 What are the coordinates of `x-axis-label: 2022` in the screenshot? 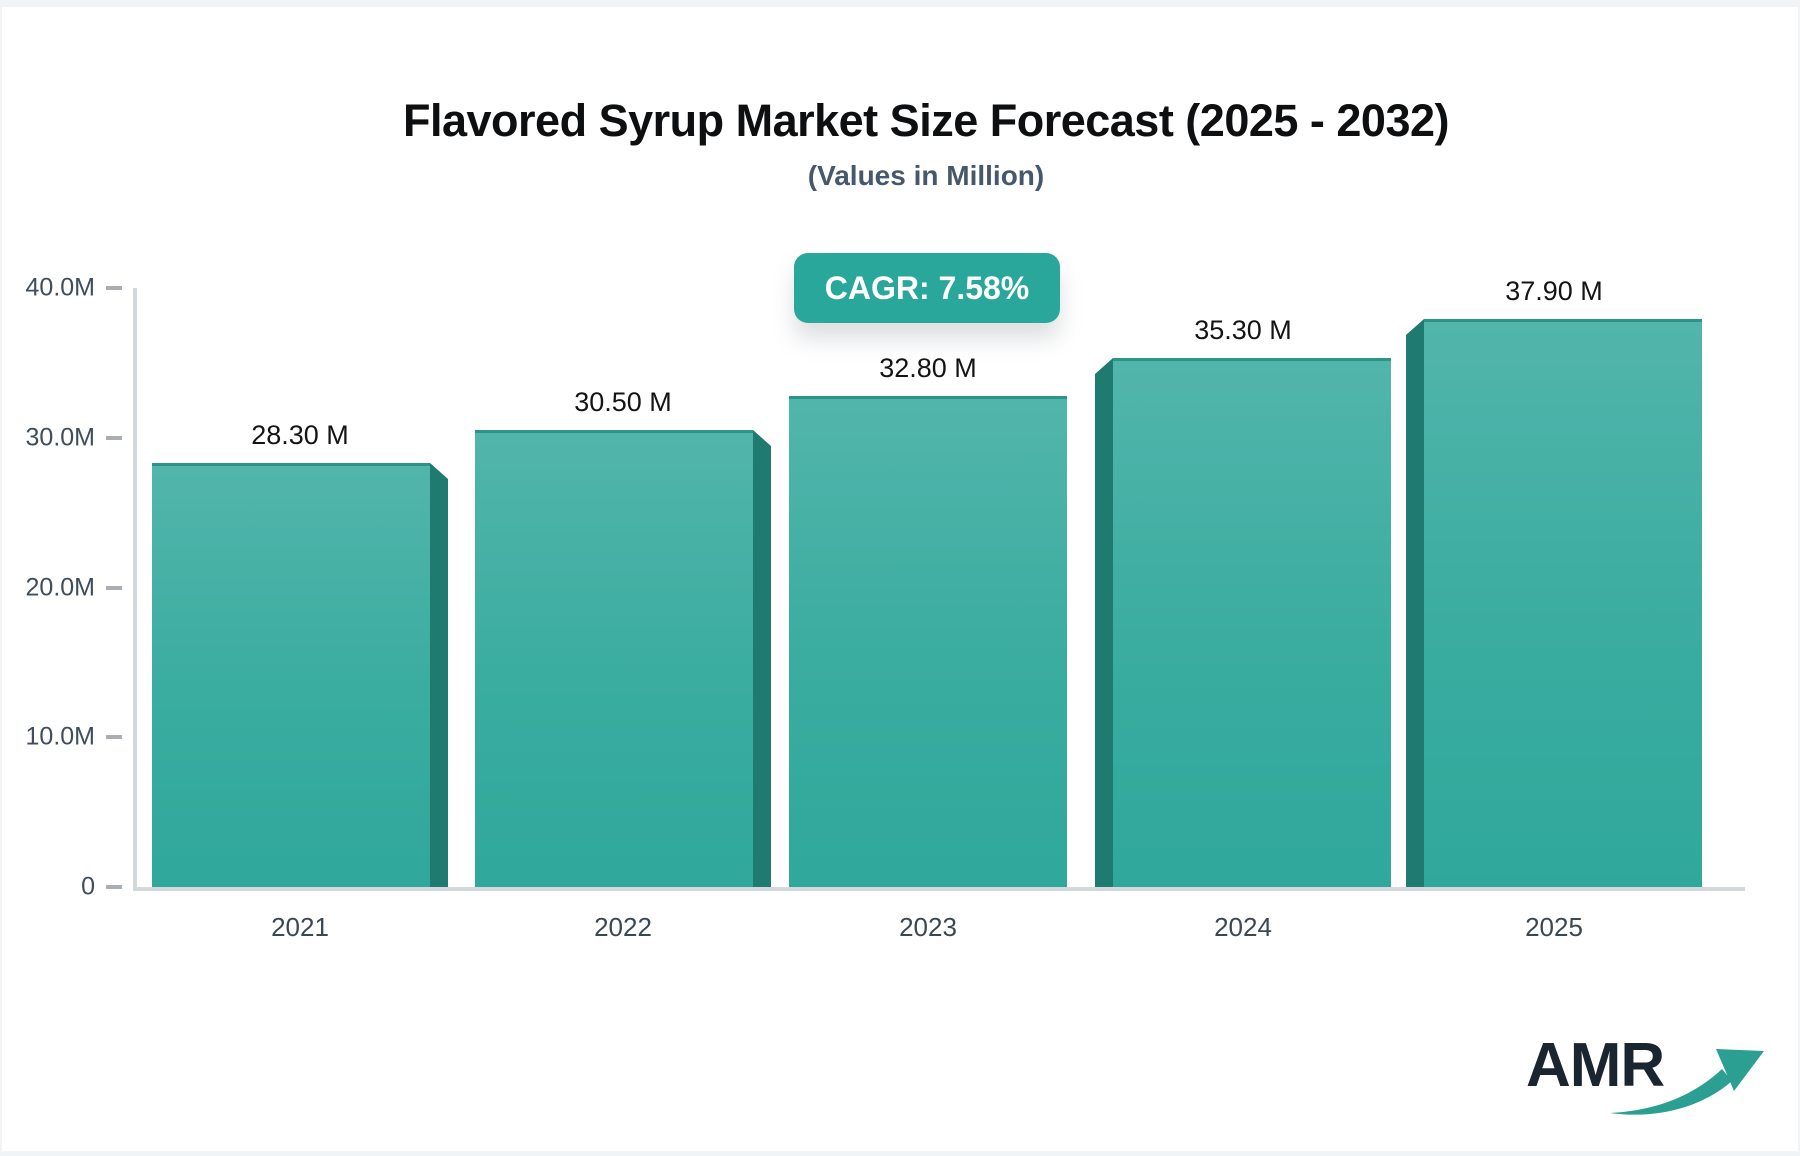 It's located at (623, 927).